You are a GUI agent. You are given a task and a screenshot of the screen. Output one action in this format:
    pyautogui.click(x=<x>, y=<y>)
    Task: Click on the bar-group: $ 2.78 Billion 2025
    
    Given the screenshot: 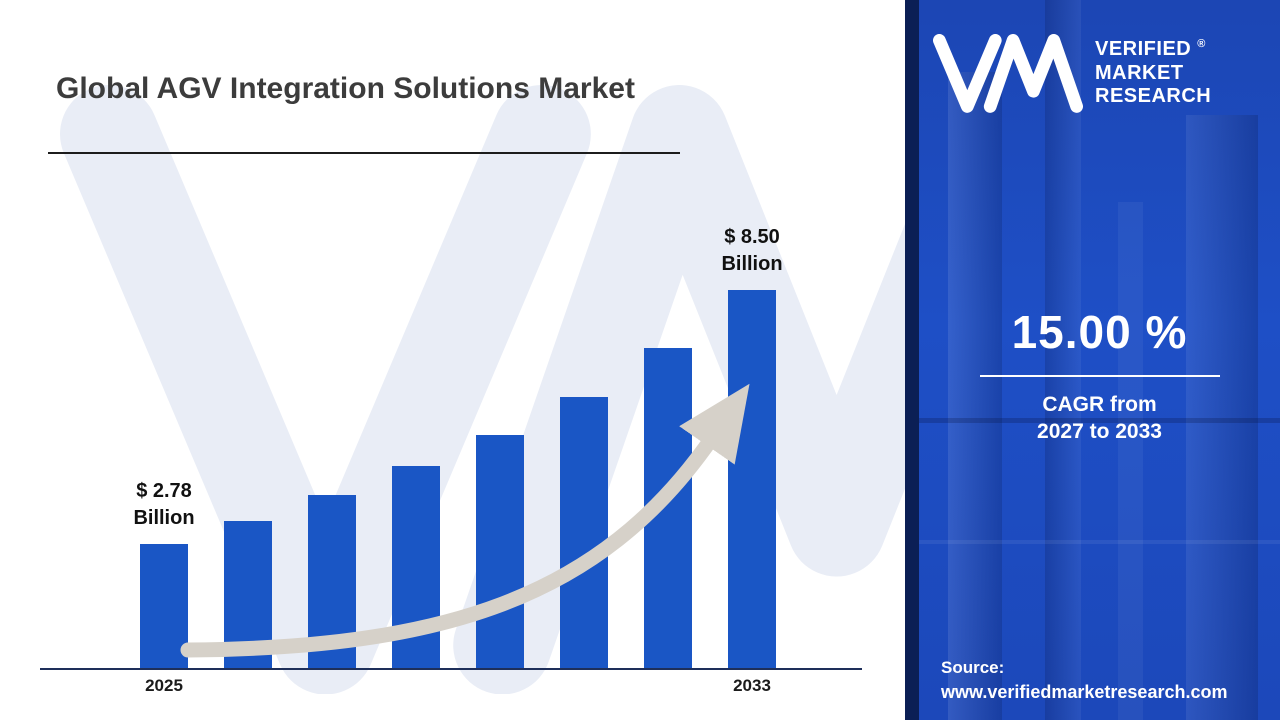 What is the action you would take?
    pyautogui.click(x=163, y=481)
    